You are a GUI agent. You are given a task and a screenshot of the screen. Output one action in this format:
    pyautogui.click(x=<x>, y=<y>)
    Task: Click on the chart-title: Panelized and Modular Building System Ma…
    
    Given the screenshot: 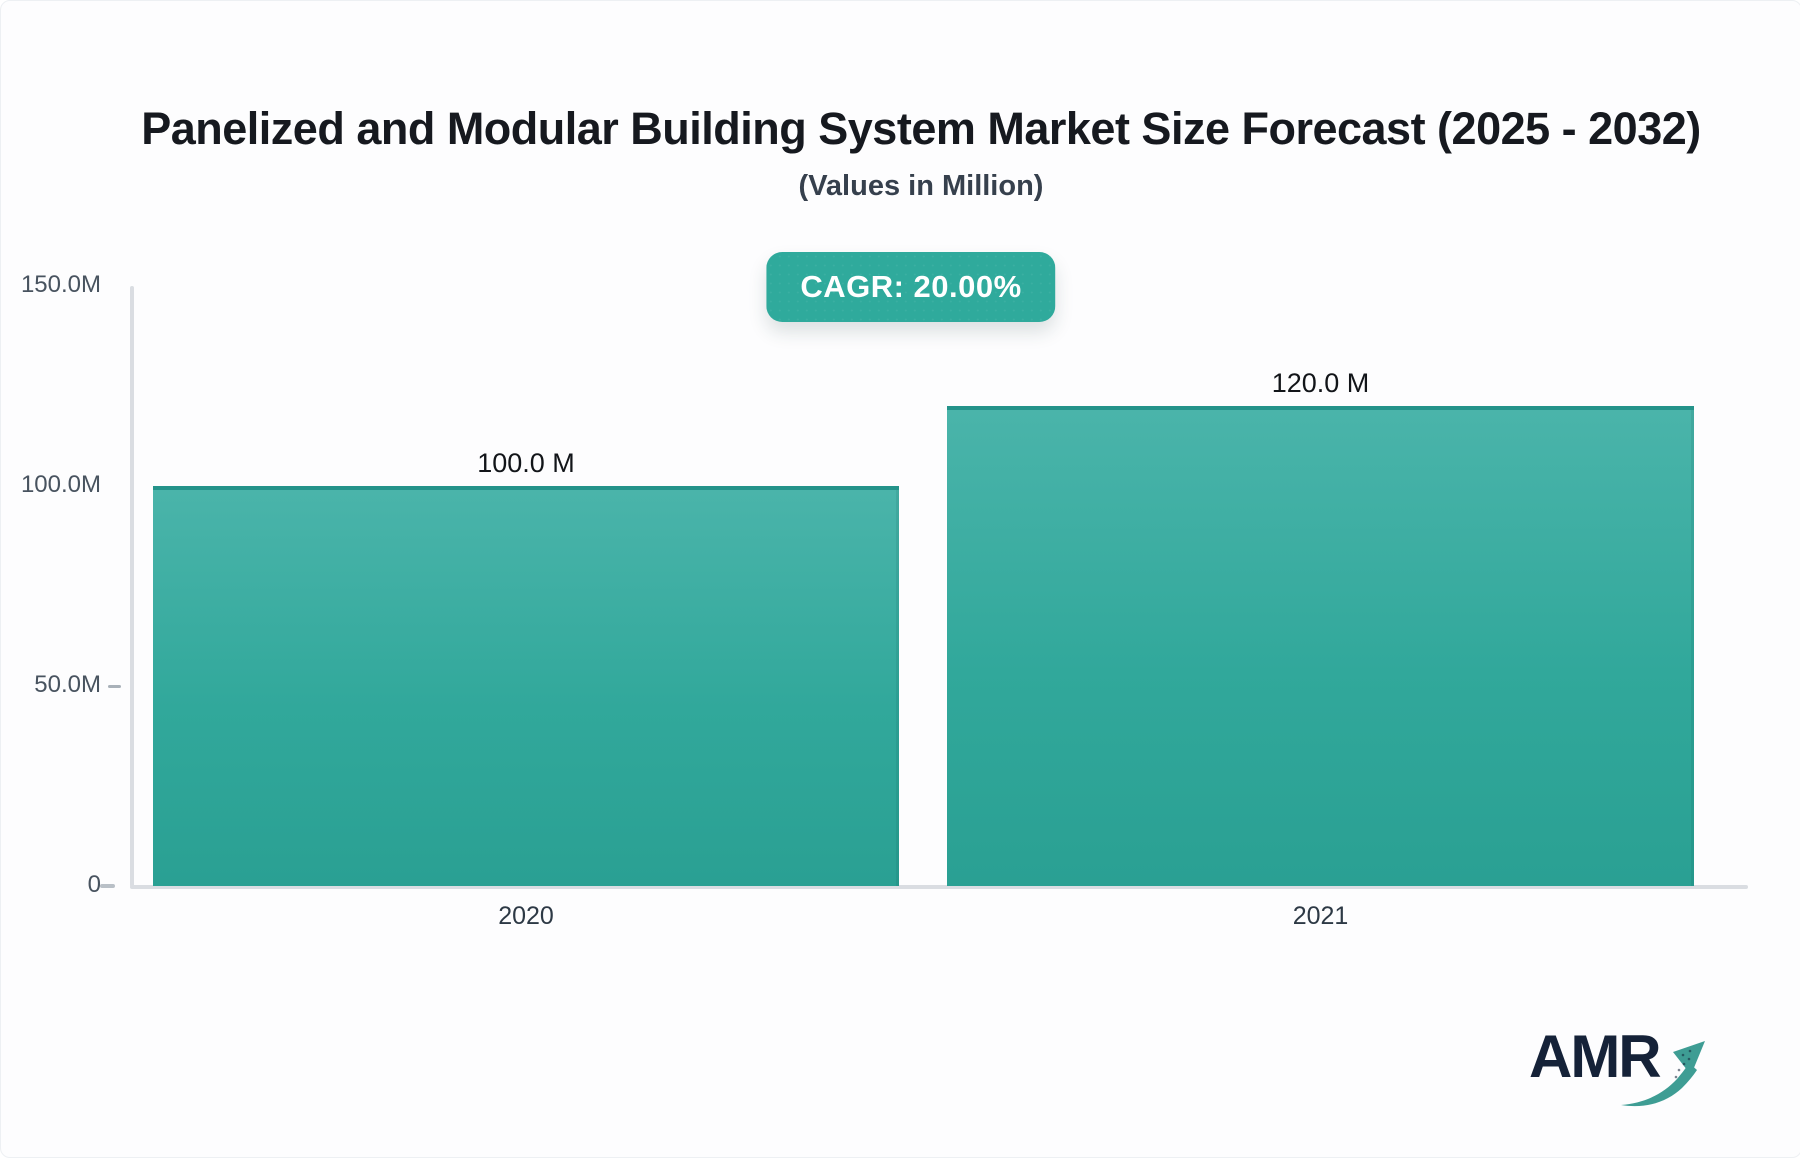 What is the action you would take?
    pyautogui.click(x=921, y=128)
    